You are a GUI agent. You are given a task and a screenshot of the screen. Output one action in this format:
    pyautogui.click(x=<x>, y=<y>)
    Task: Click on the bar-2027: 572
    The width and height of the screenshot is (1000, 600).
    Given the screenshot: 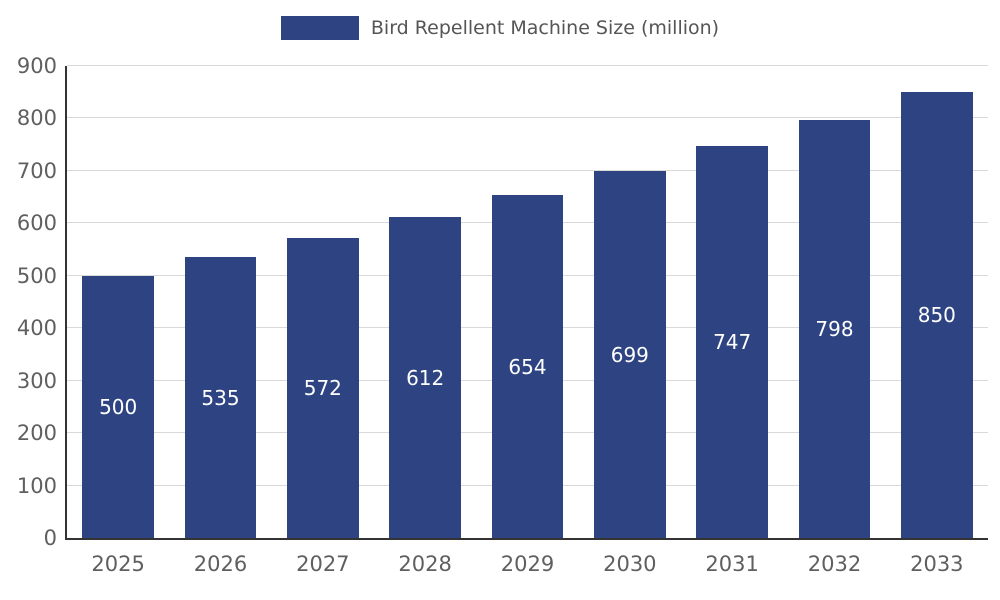 What is the action you would take?
    pyautogui.click(x=323, y=388)
    